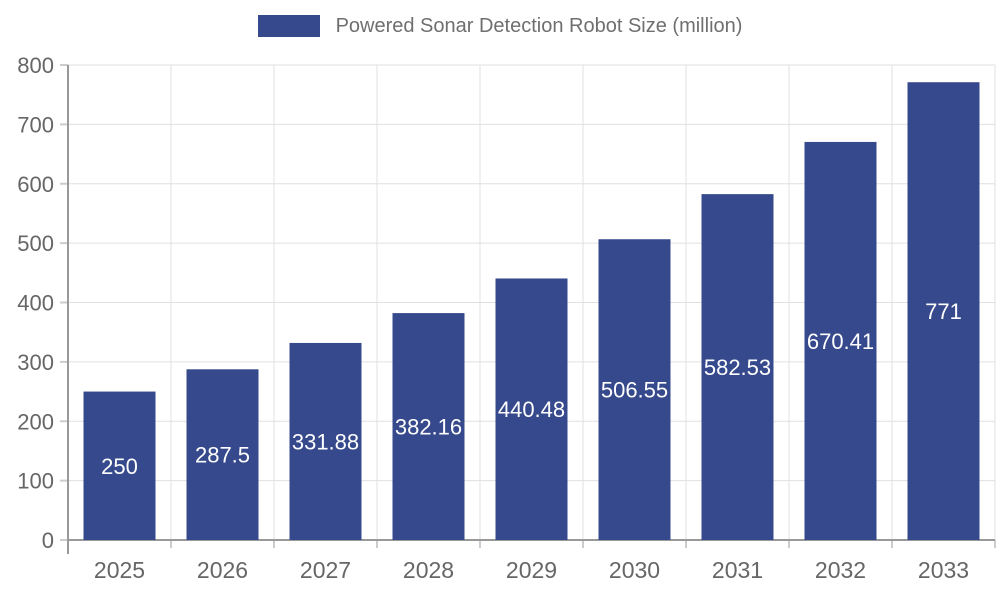  Describe the element at coordinates (737, 570) in the screenshot. I see `x-tick-label: 2031` at that location.